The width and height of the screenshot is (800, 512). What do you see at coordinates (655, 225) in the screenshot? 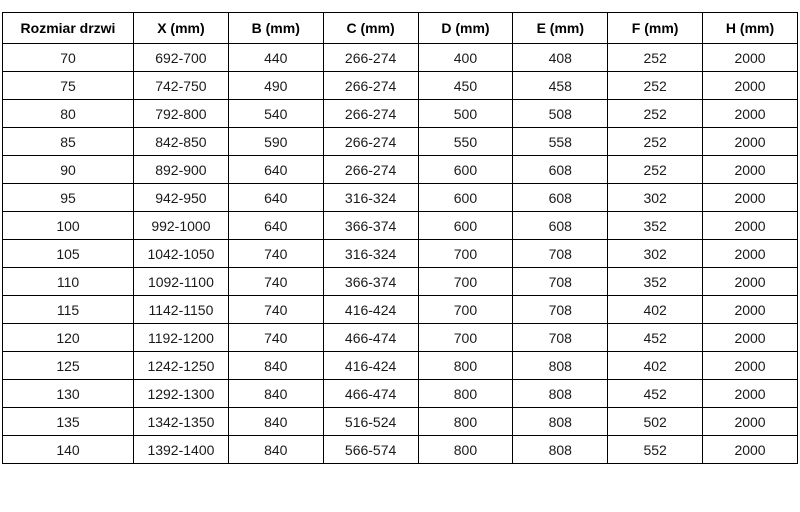
I see `table-cell: 352` at bounding box center [655, 225].